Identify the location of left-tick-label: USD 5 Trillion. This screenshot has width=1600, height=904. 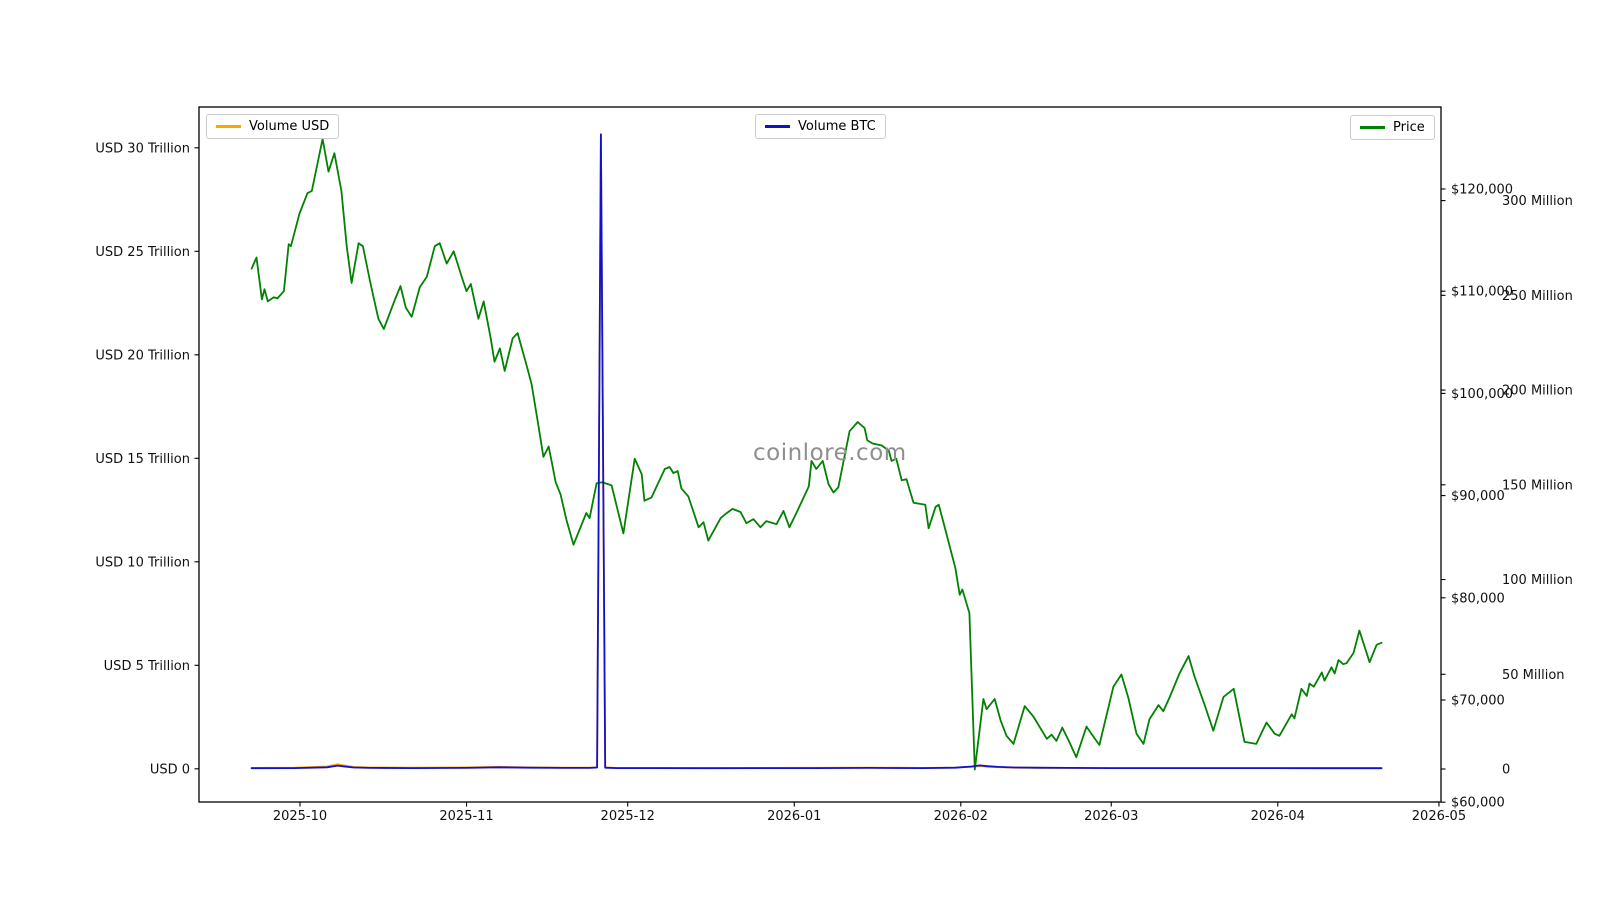
(147, 666).